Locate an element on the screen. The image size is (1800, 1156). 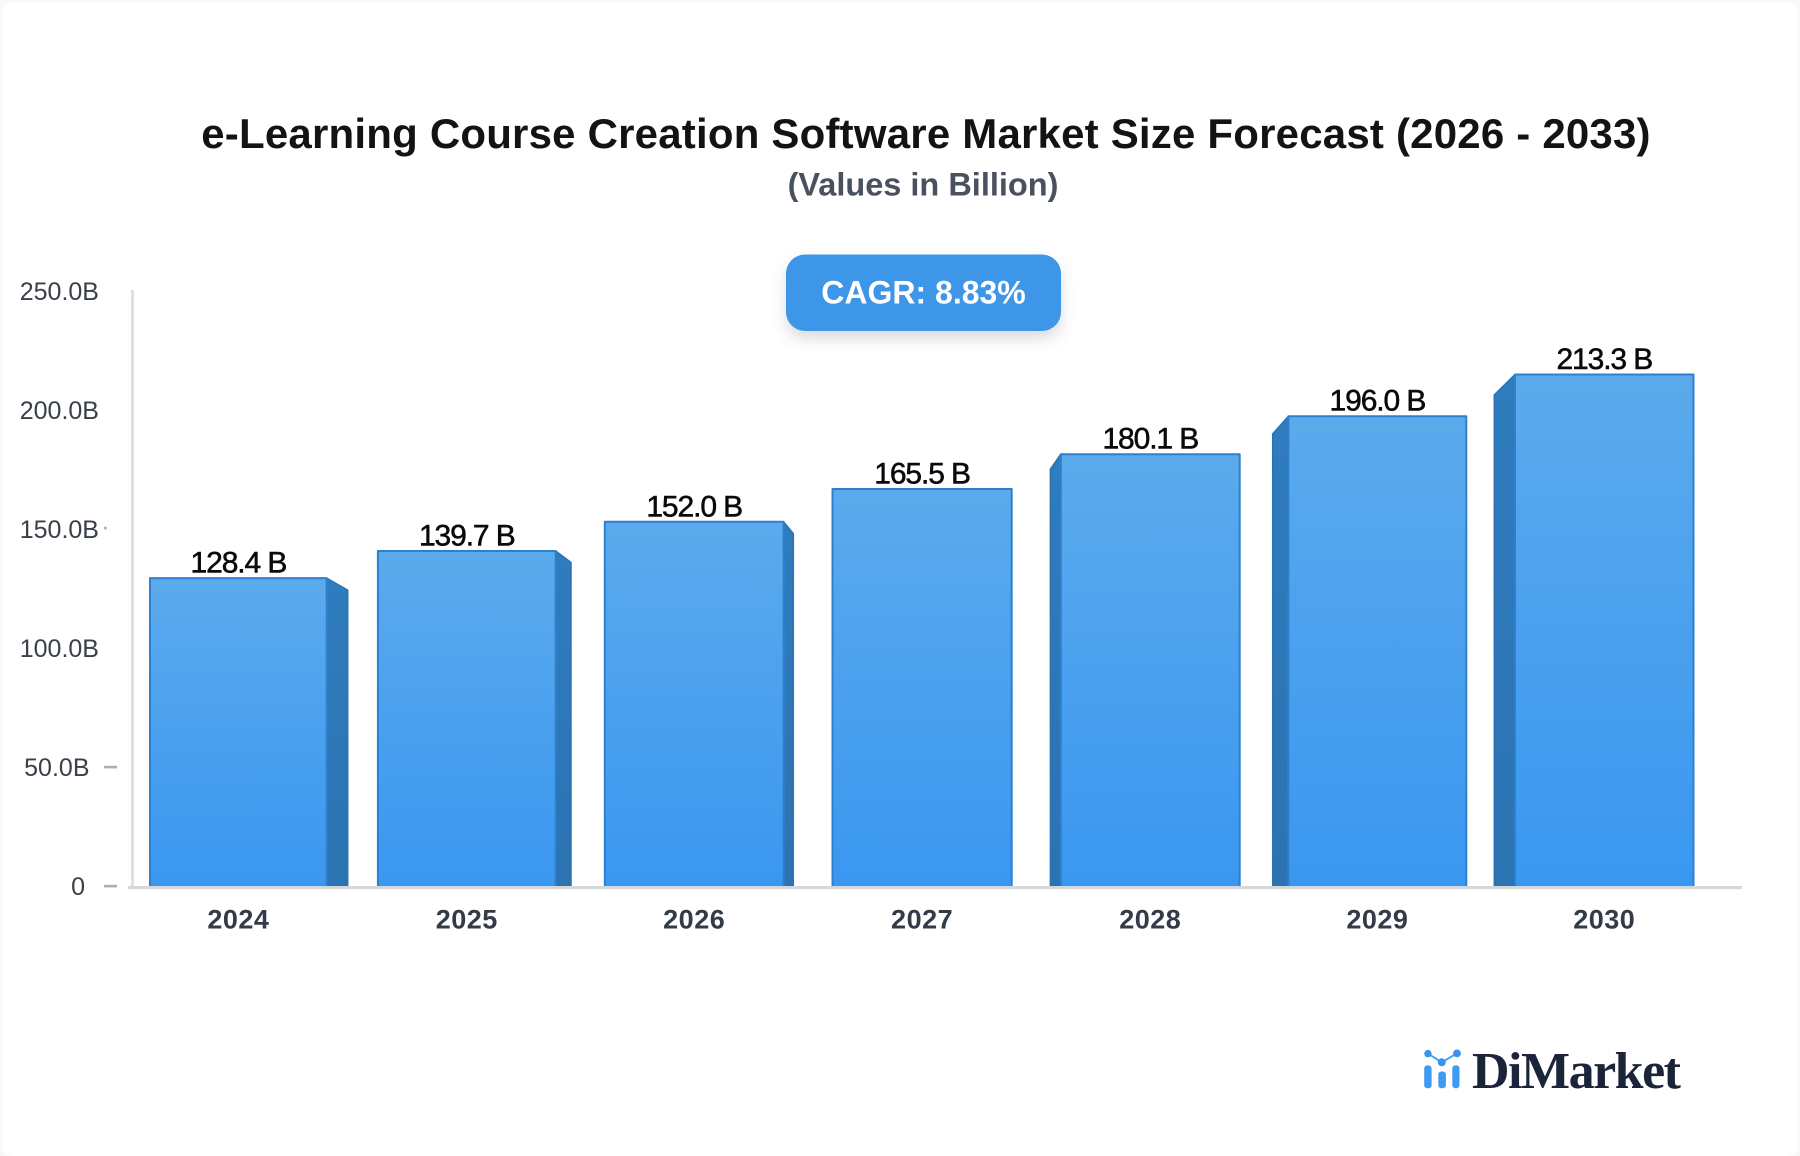
svg-text: 152.0 B is located at coordinates (694, 506).